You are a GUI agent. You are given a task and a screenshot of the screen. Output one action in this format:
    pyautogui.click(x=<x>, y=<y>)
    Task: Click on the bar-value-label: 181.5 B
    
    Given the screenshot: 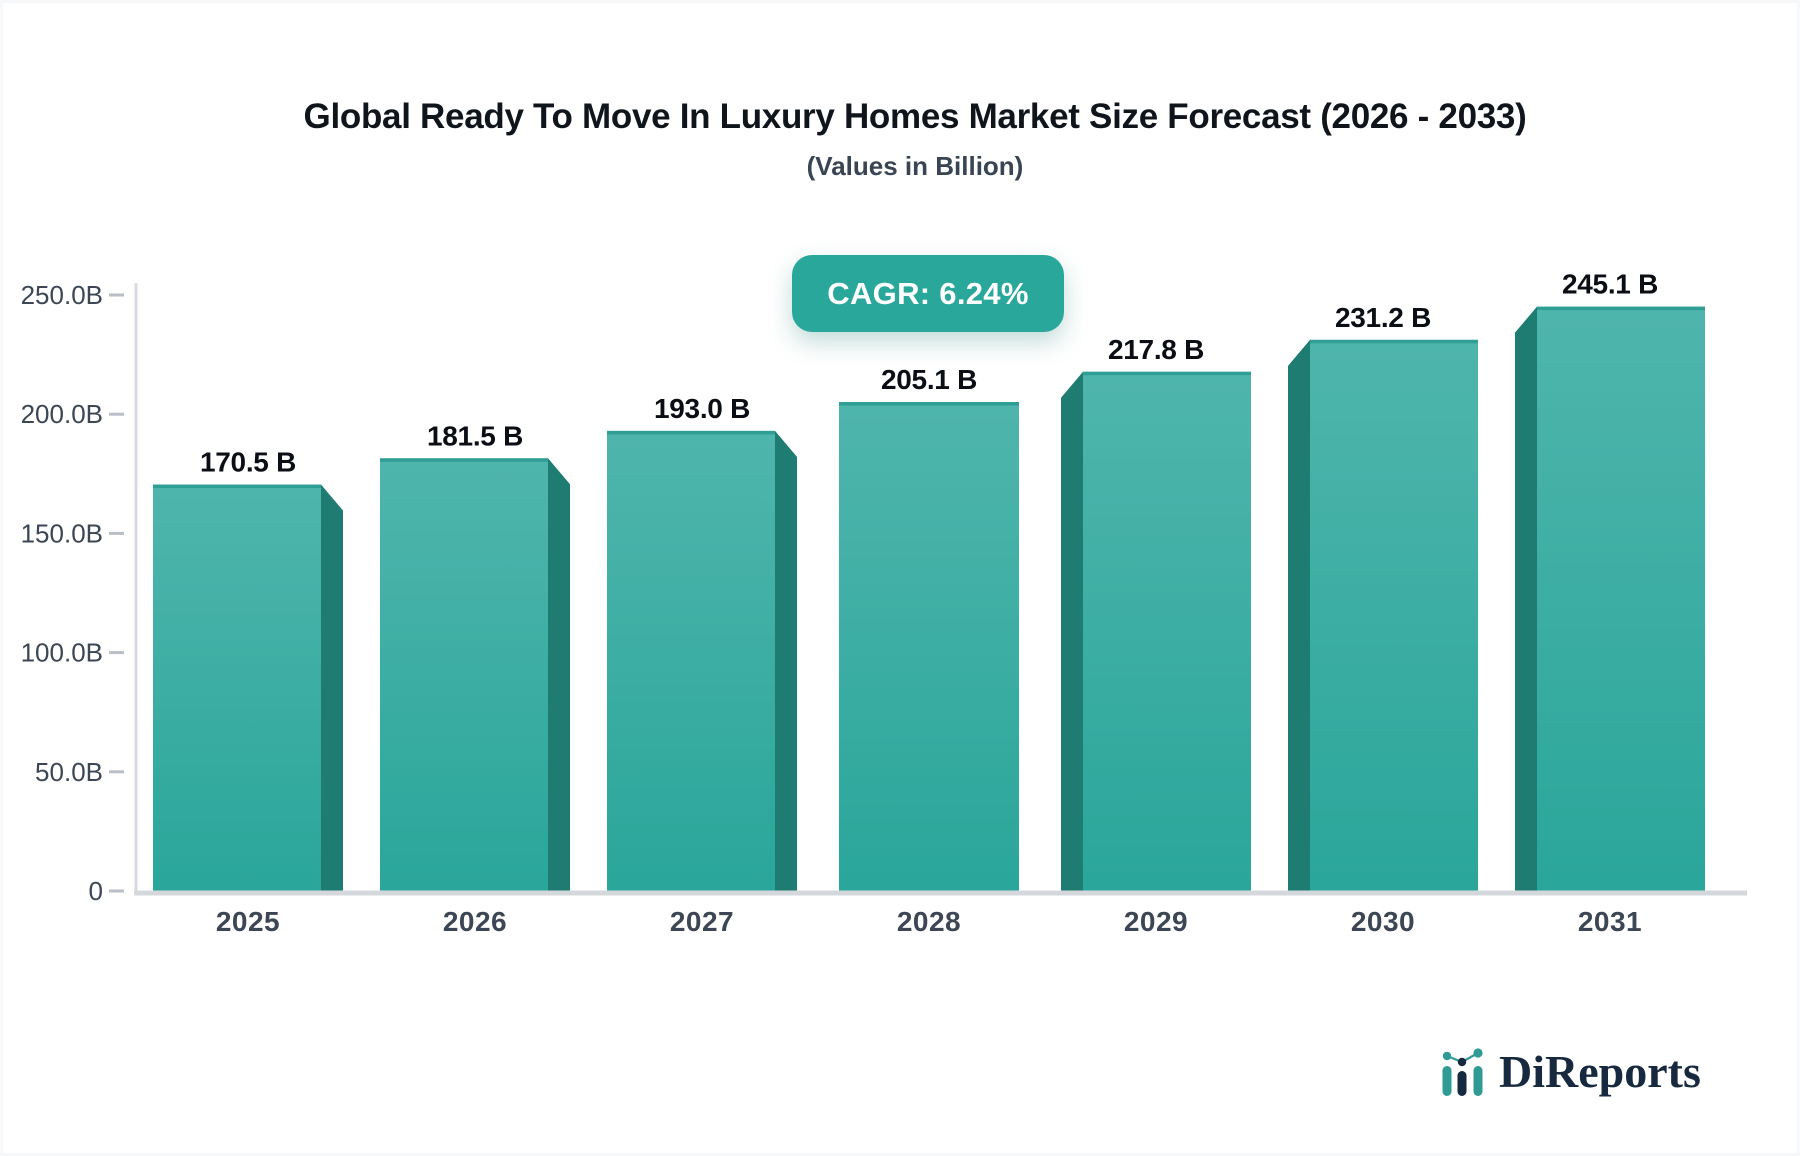 What is the action you would take?
    pyautogui.click(x=475, y=435)
    